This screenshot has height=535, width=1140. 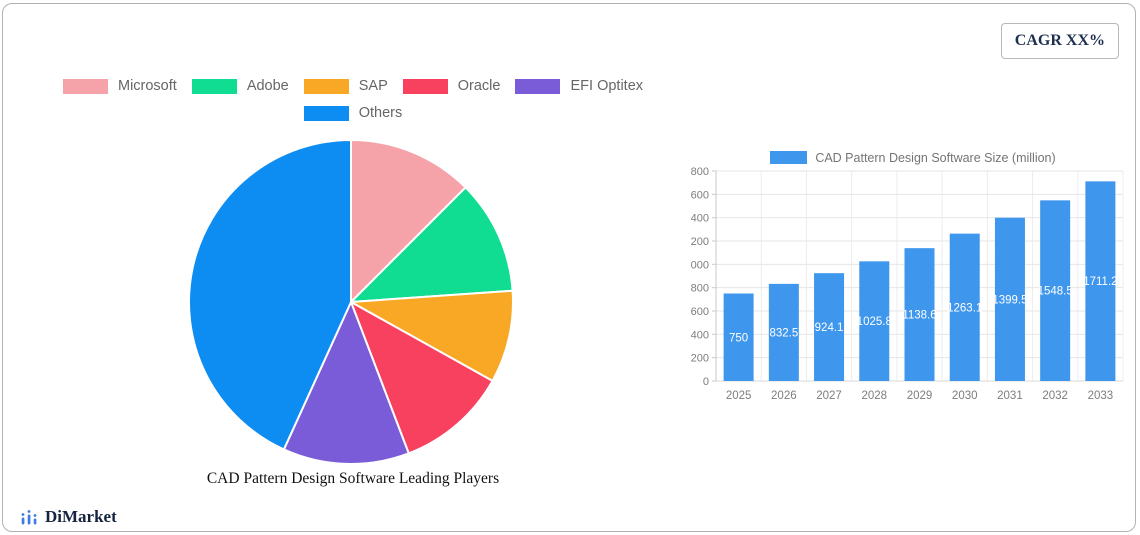 I want to click on bar-value-label: 750, so click(x=738, y=338).